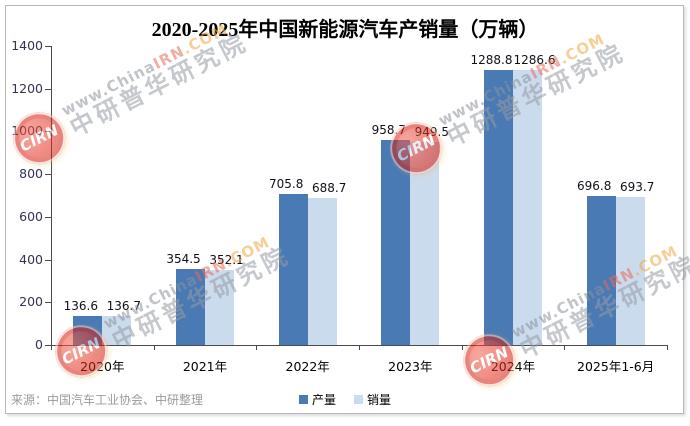  What do you see at coordinates (31, 216) in the screenshot?
I see `y-tick-label: 600` at bounding box center [31, 216].